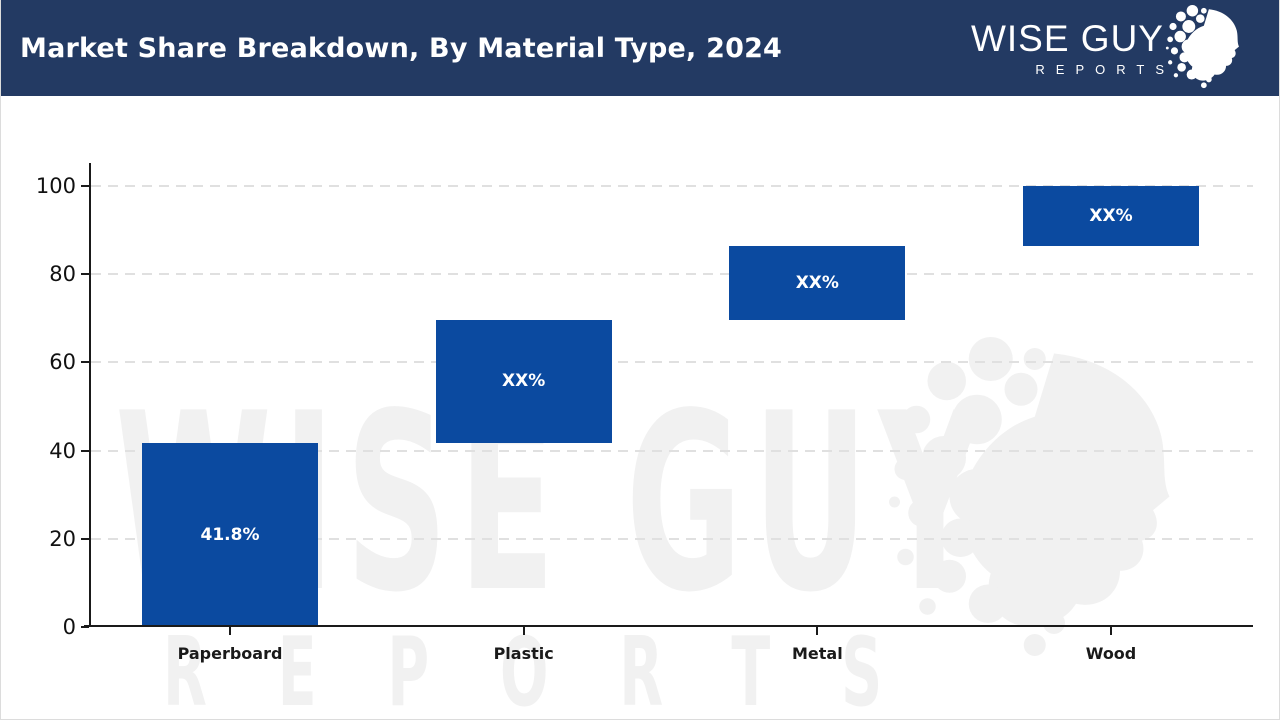 Image resolution: width=1280 pixels, height=720 pixels. I want to click on bar-value-label-paperboard: 41.8%, so click(230, 534).